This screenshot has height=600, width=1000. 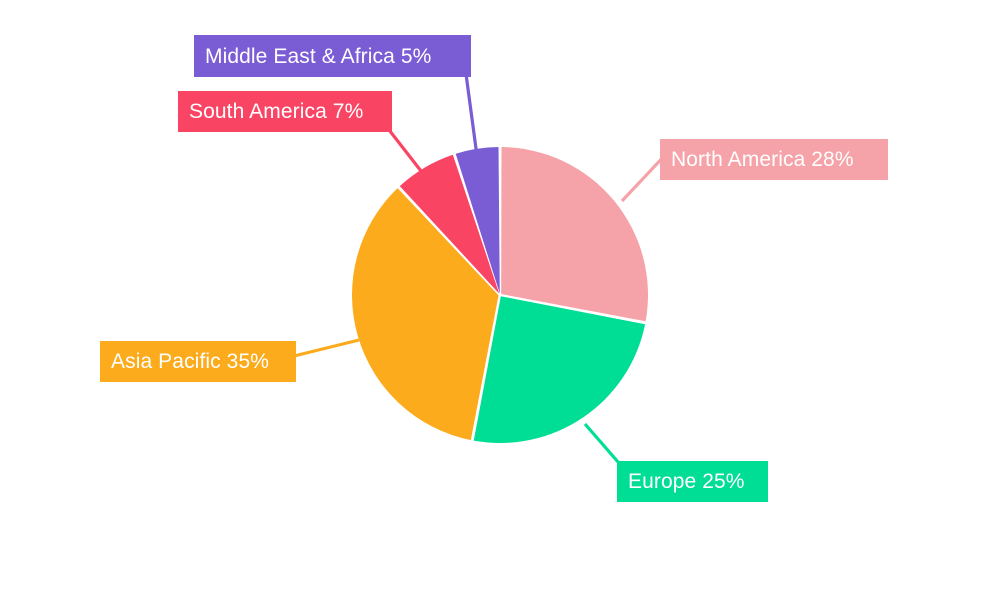 I want to click on leader-line-middle-east-africa, so click(x=471, y=115).